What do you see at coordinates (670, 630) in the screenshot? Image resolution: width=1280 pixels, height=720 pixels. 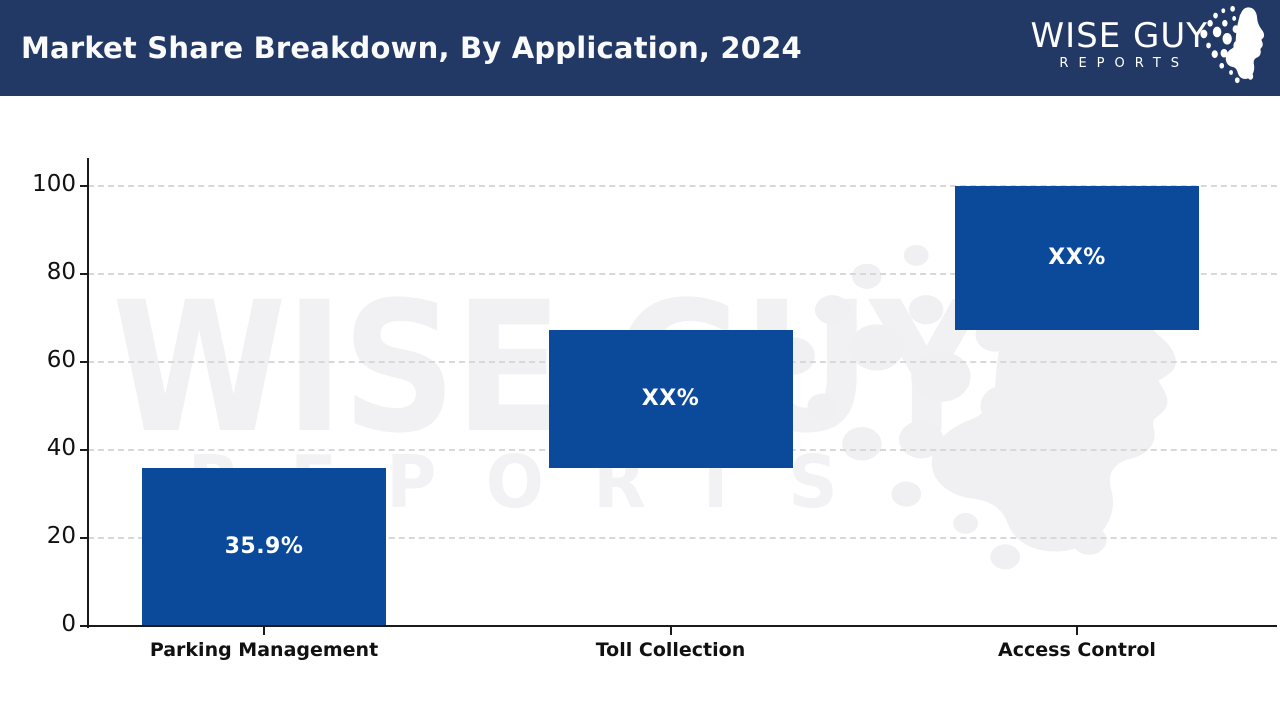 I see `x-tickmark-toll-collection` at bounding box center [670, 630].